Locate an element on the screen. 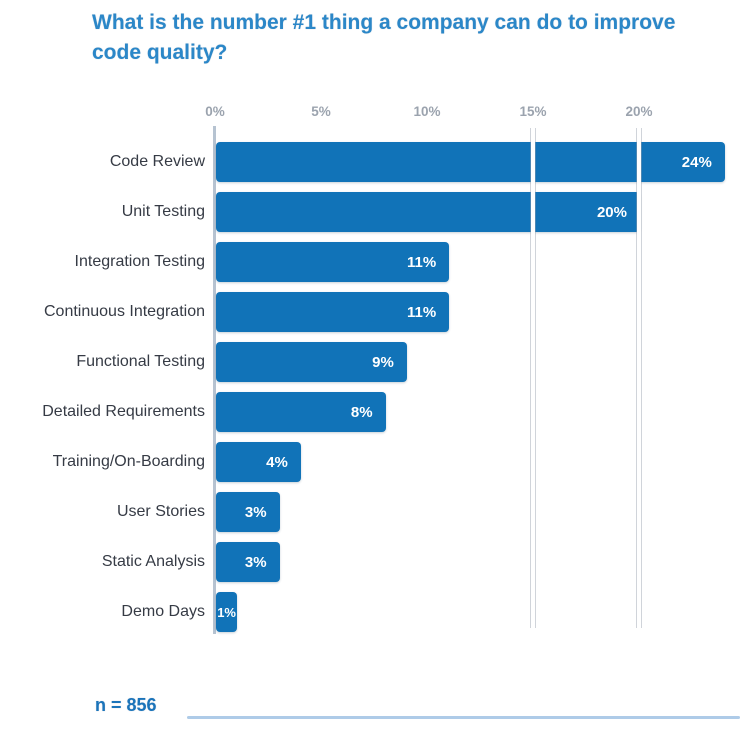 The height and width of the screenshot is (748, 746). category-label: Integration Testing is located at coordinates (139, 261).